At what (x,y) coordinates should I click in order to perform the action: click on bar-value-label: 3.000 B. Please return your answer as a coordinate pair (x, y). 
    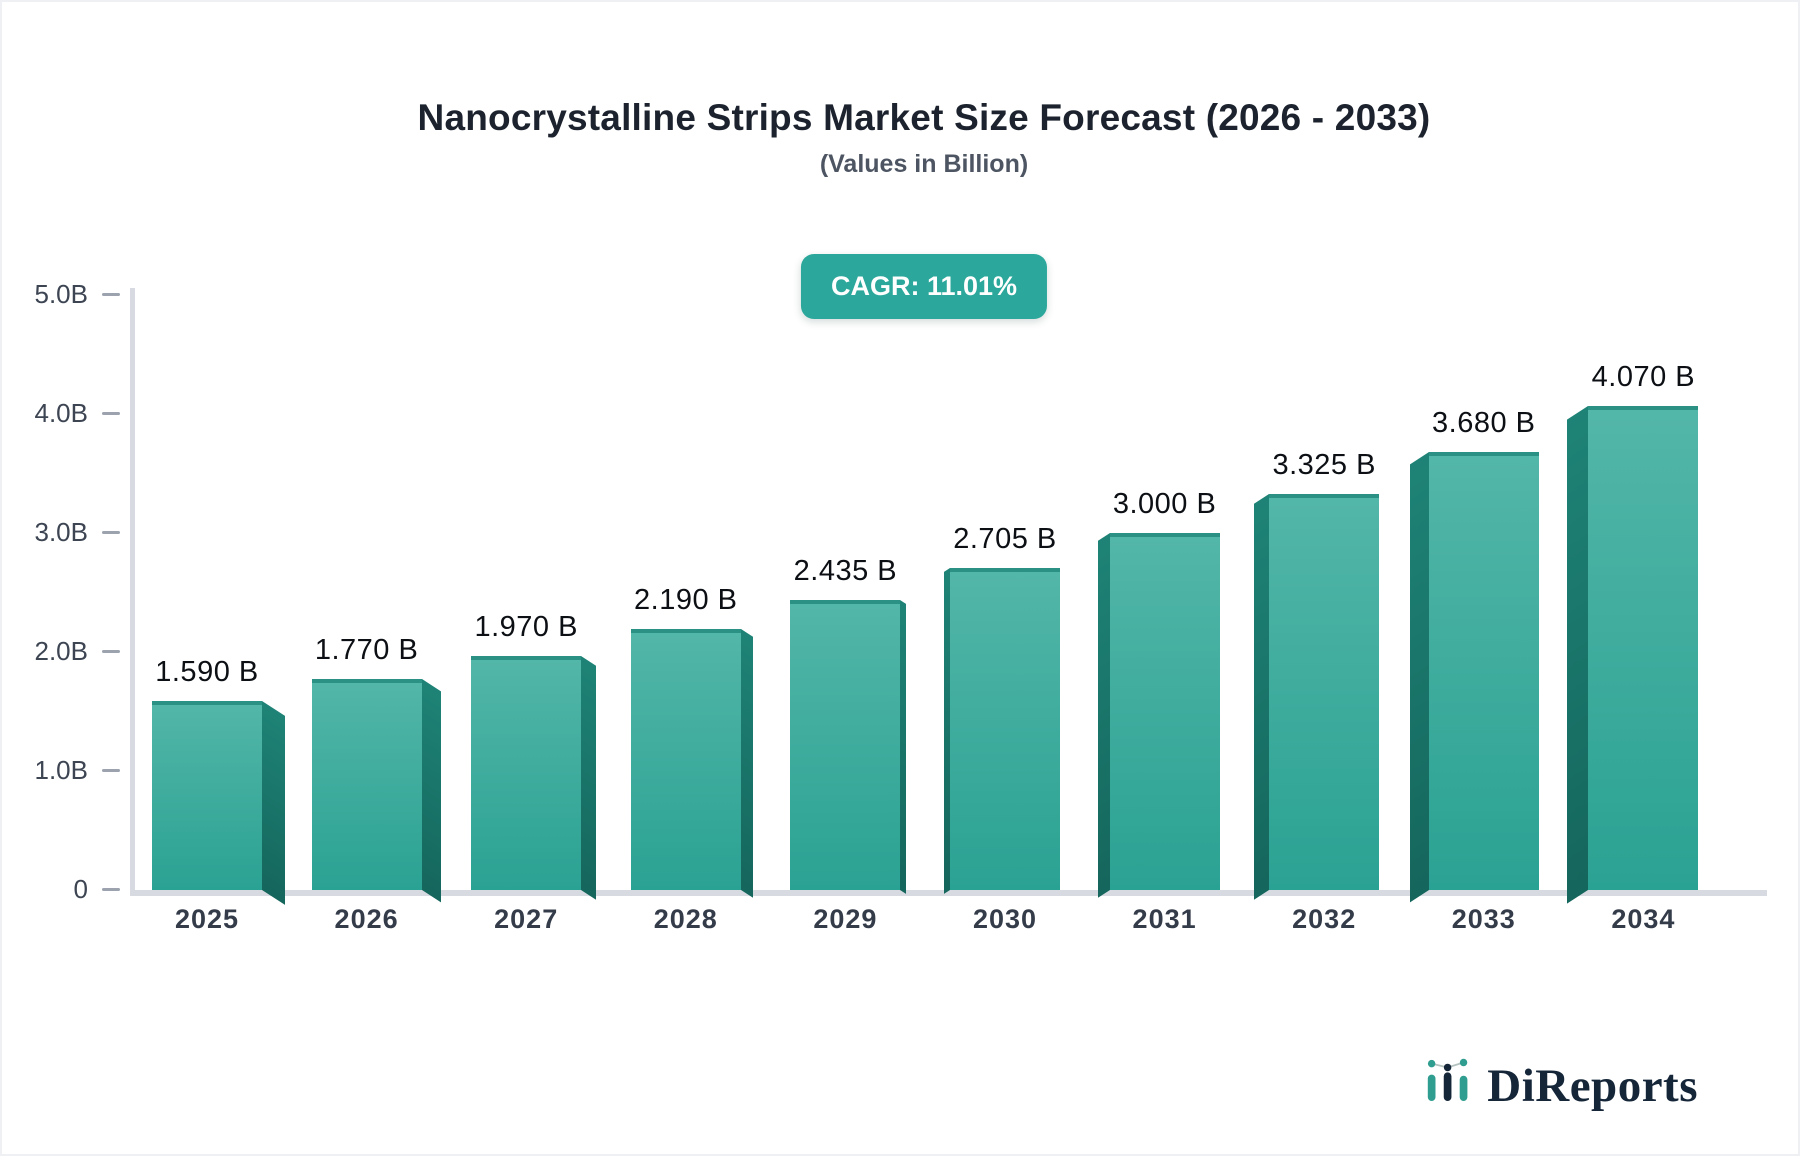
    Looking at the image, I should click on (1164, 504).